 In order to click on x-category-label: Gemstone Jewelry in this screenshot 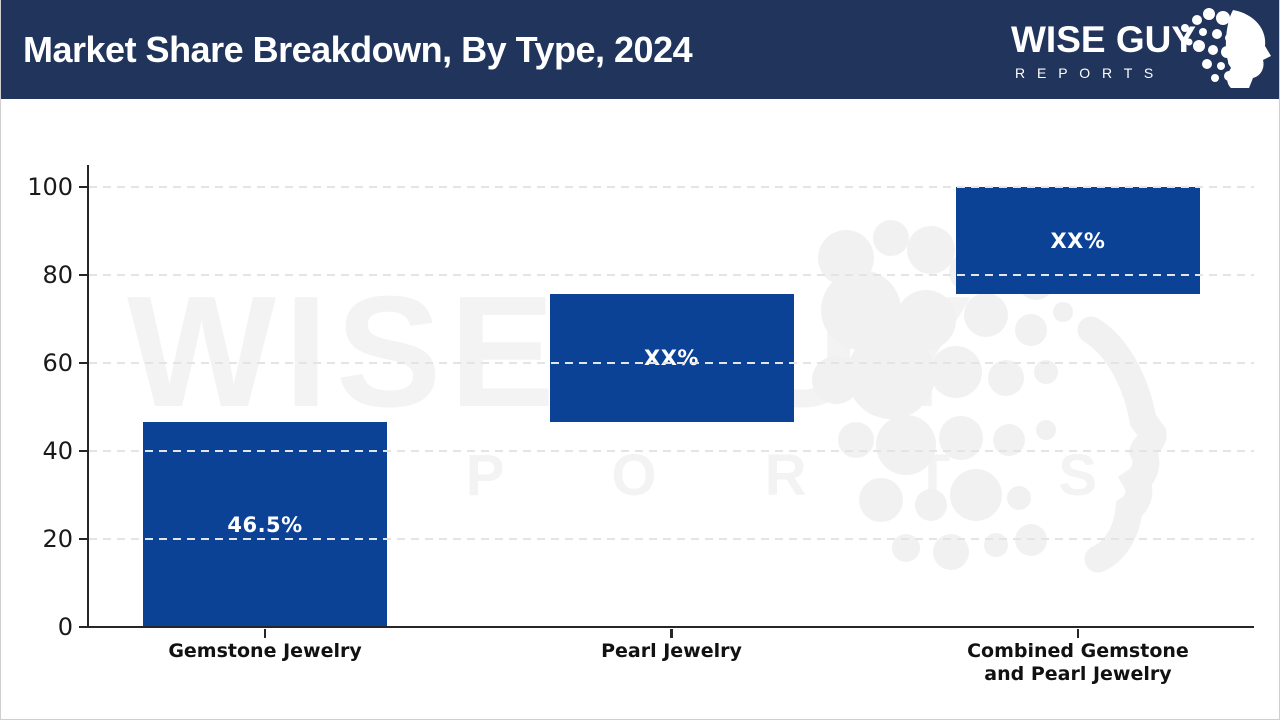, I will do `click(265, 651)`.